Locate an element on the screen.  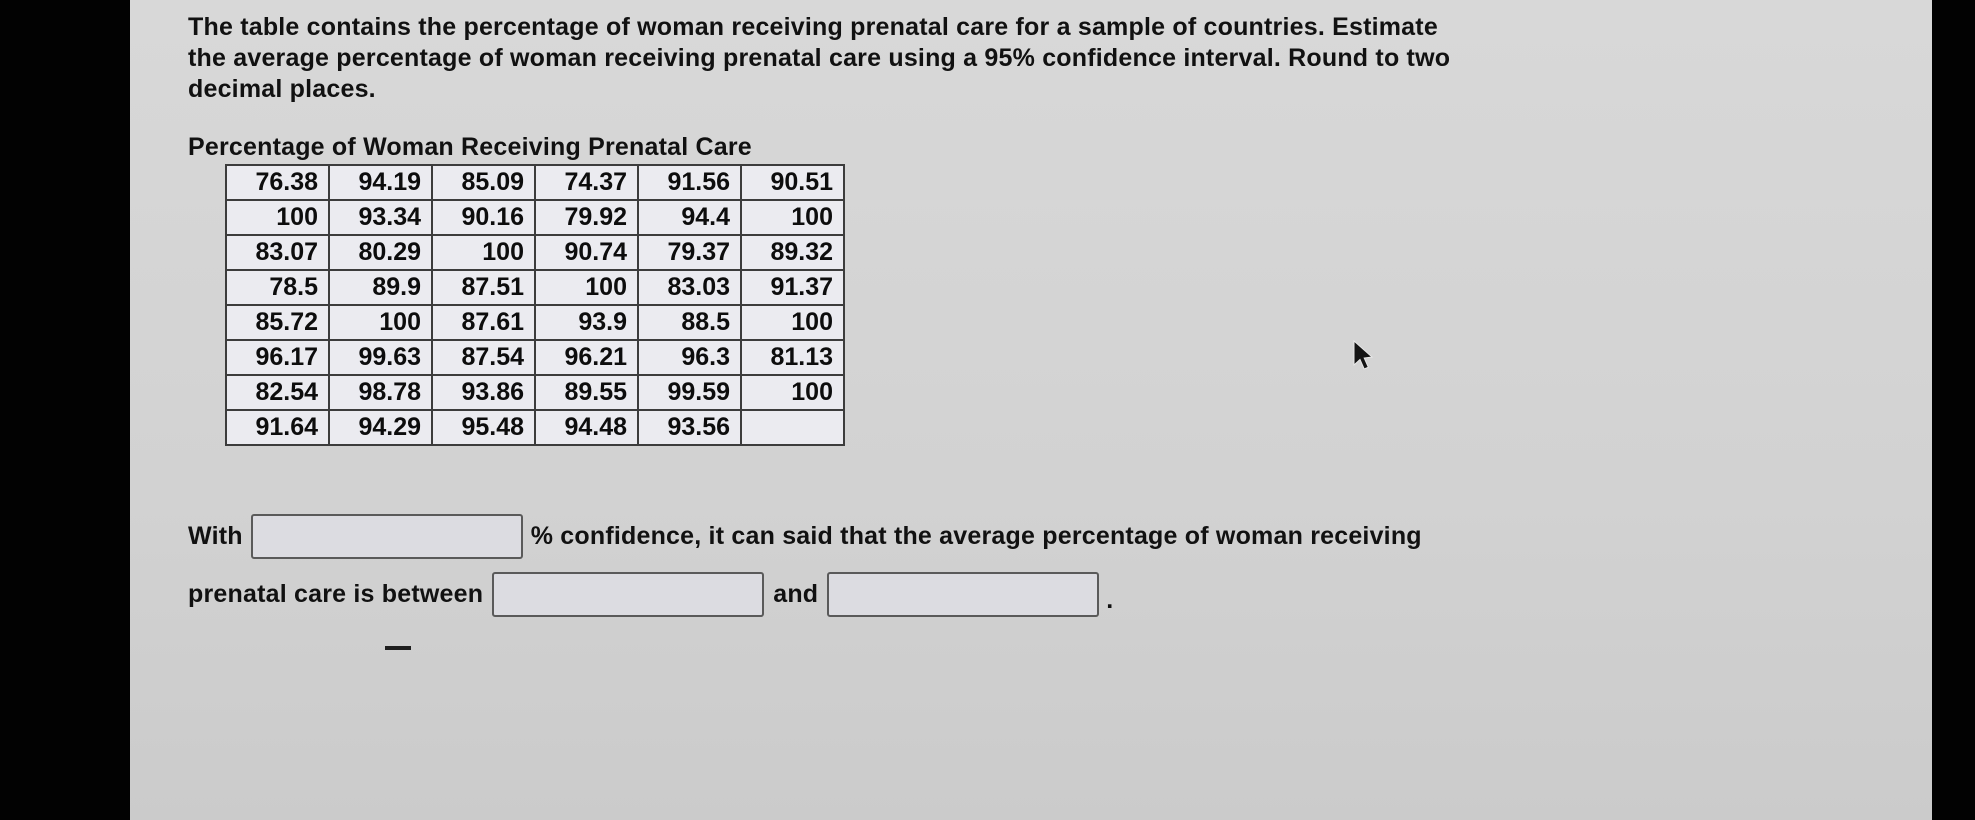
table-cell: 90.51 is located at coordinates (792, 182).